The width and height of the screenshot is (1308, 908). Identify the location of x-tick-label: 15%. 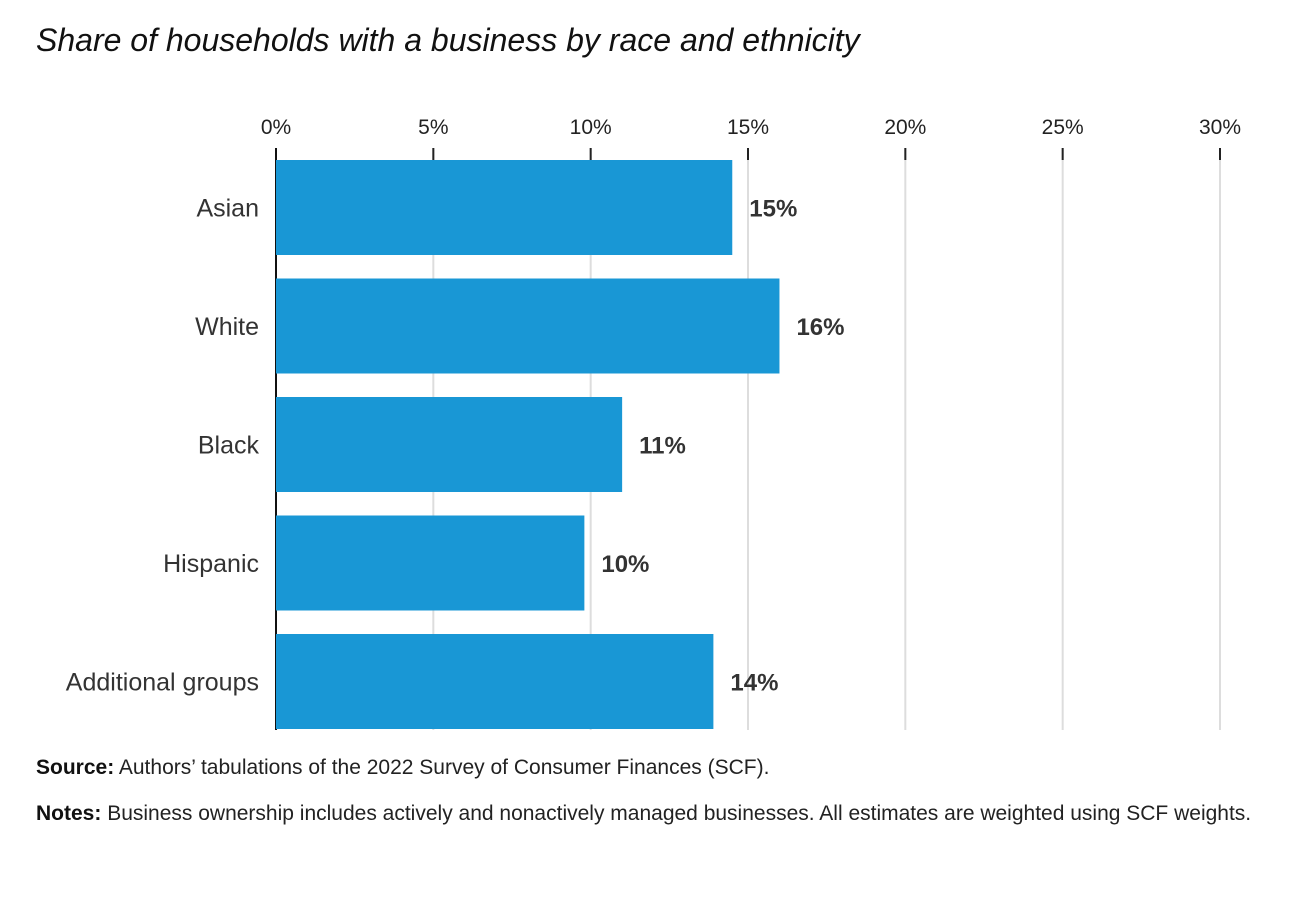
(748, 127).